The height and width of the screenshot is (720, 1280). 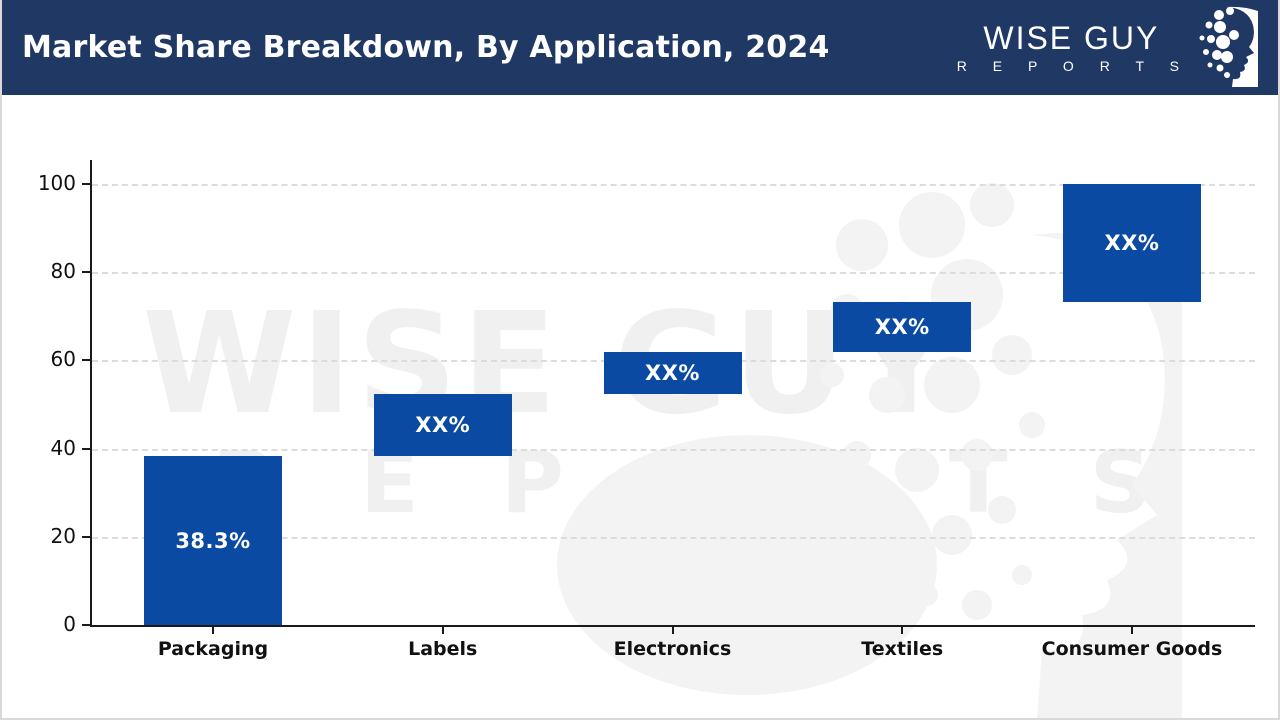 I want to click on waterfall-bar-consumer-goods: XX%, so click(x=1132, y=243).